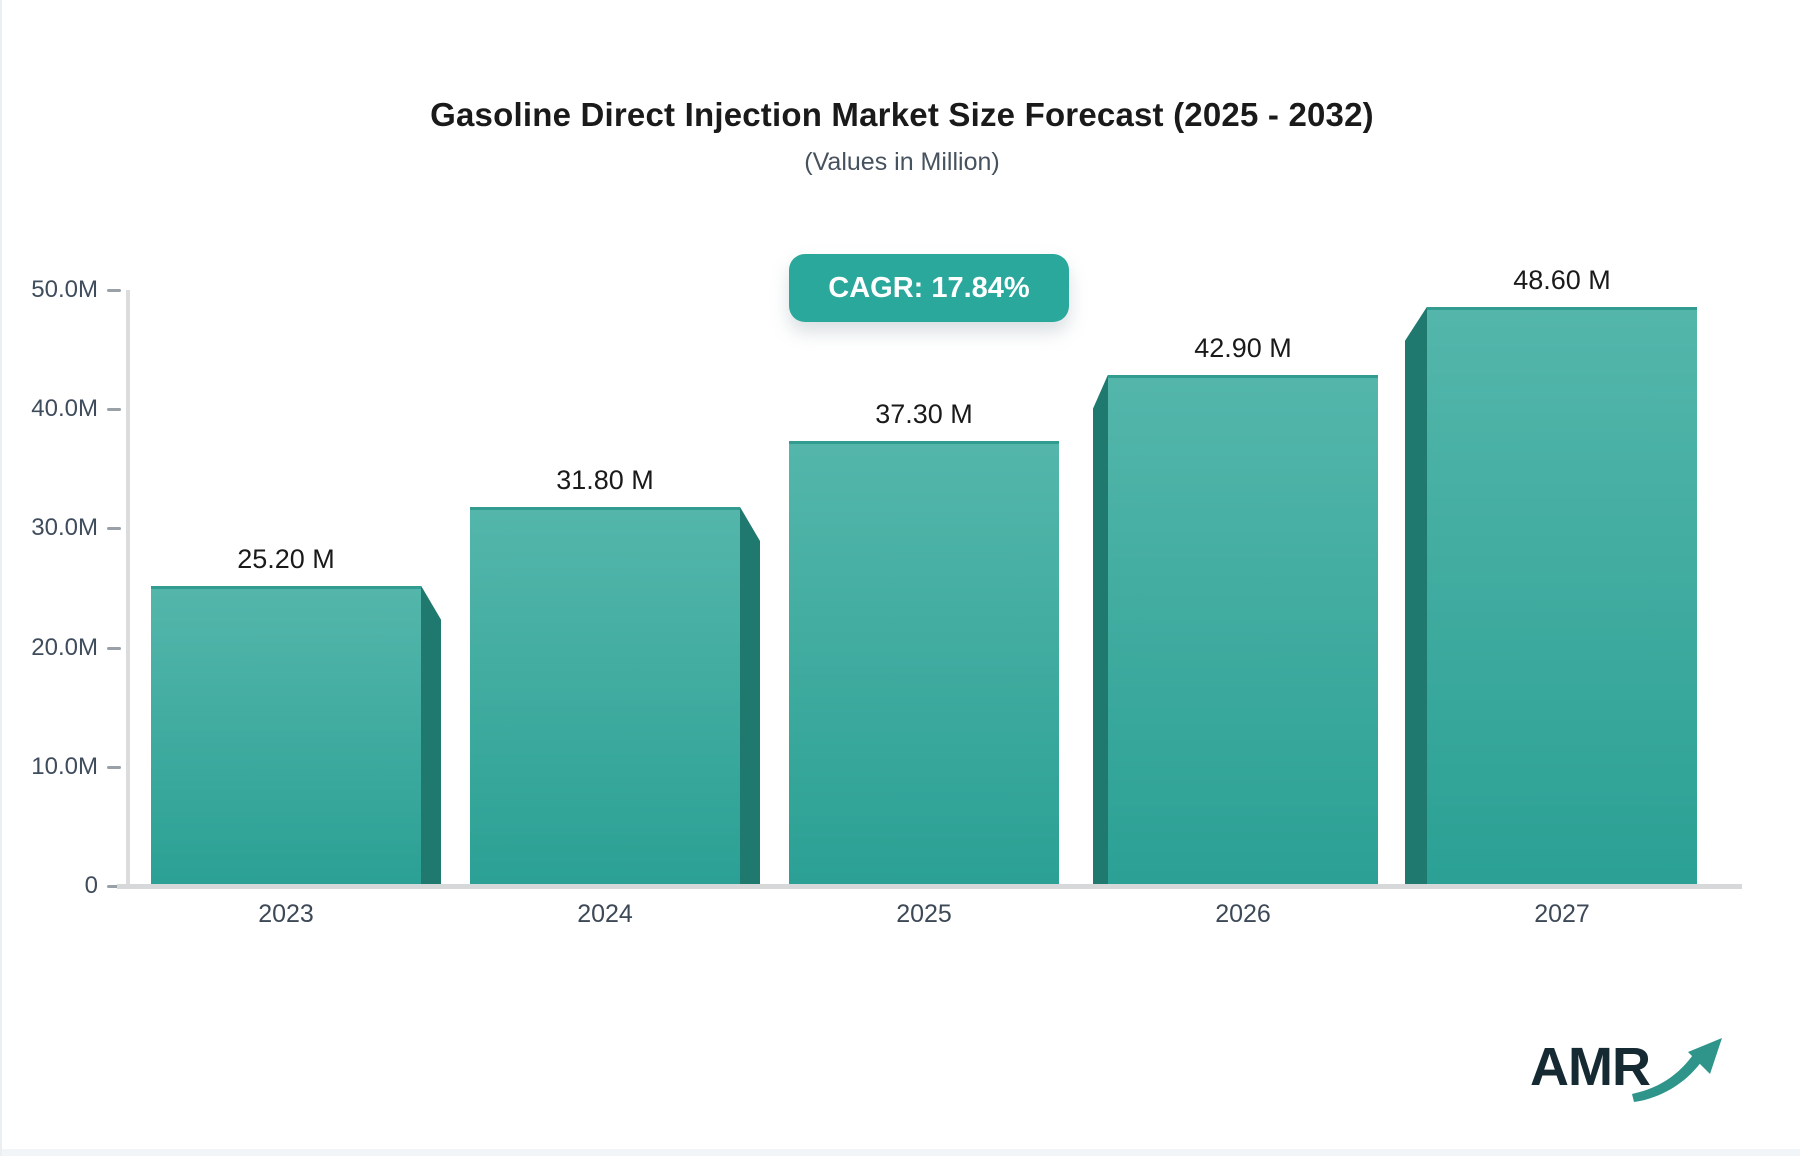 The image size is (1800, 1156). I want to click on y-axis-tick-label: 30.0M, so click(64, 528).